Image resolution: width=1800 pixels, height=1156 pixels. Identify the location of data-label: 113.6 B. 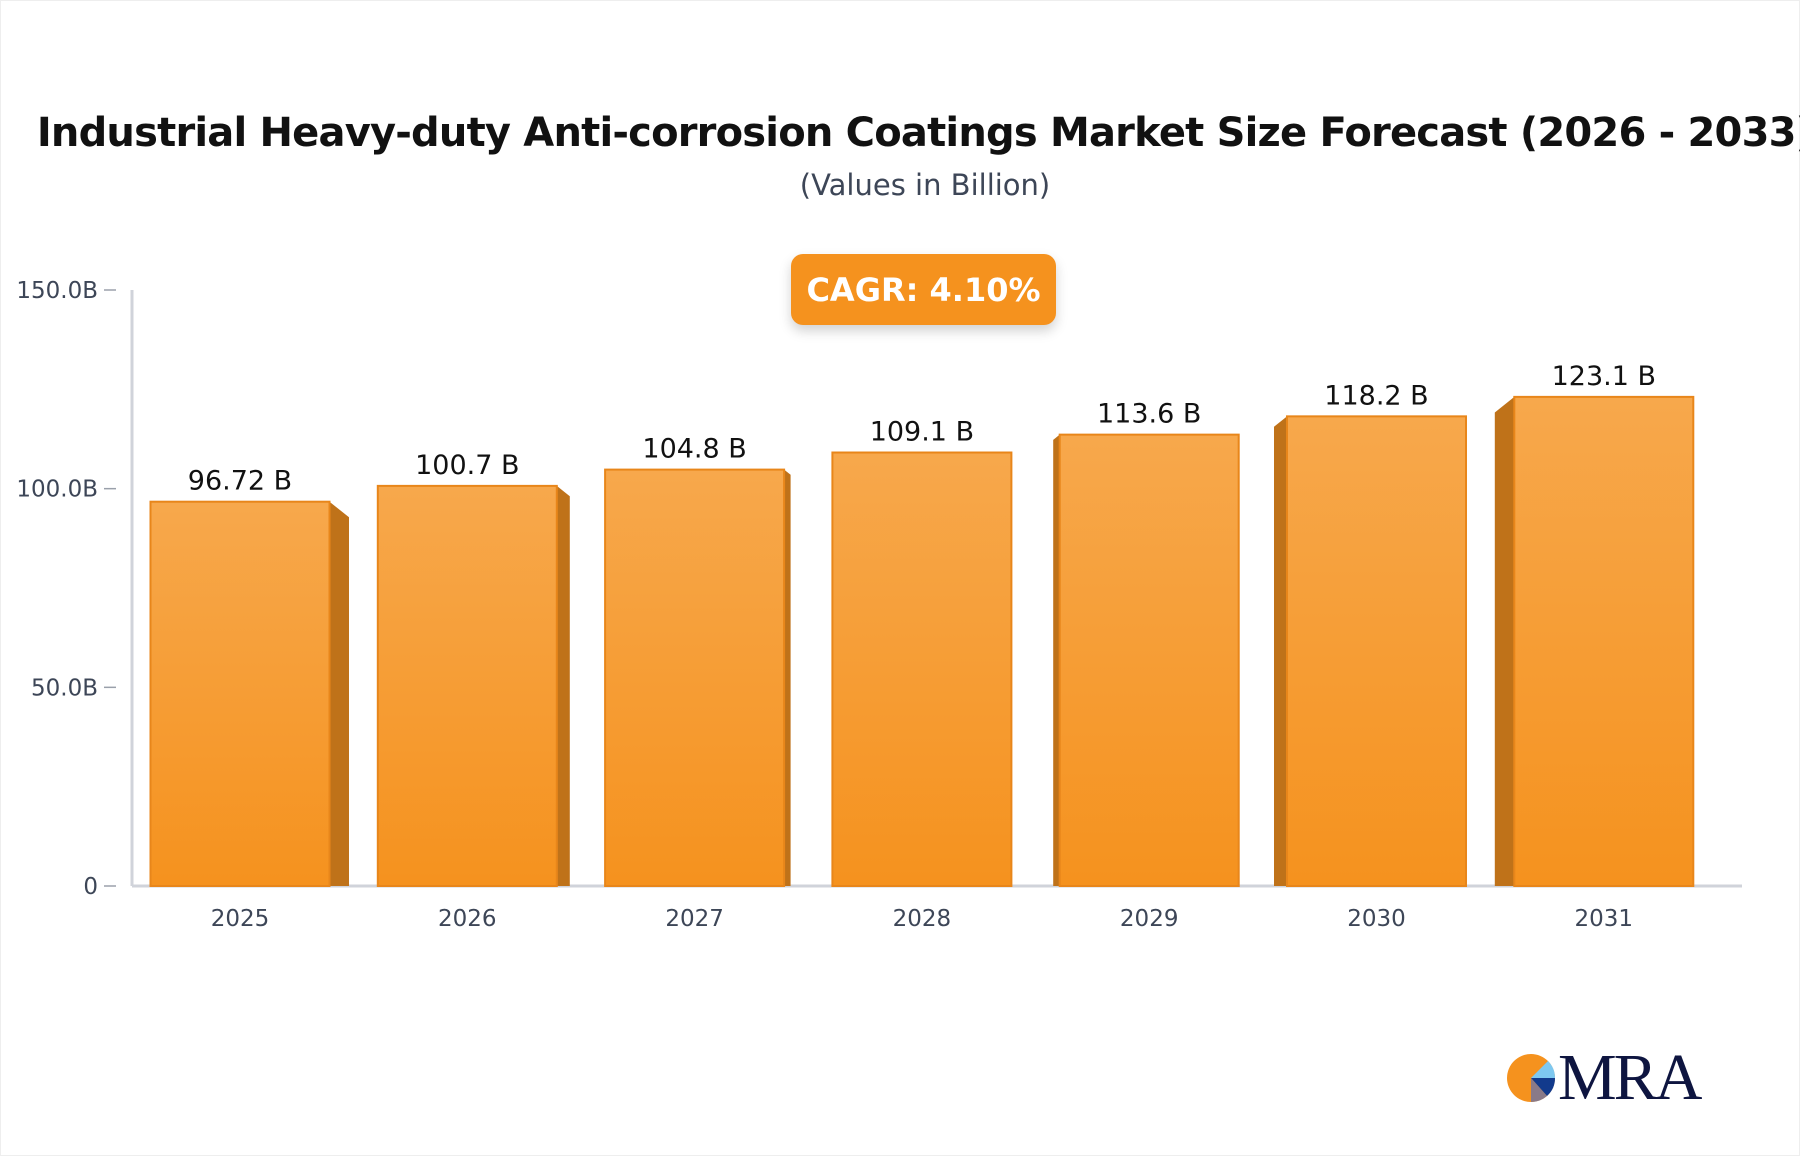
(1149, 414).